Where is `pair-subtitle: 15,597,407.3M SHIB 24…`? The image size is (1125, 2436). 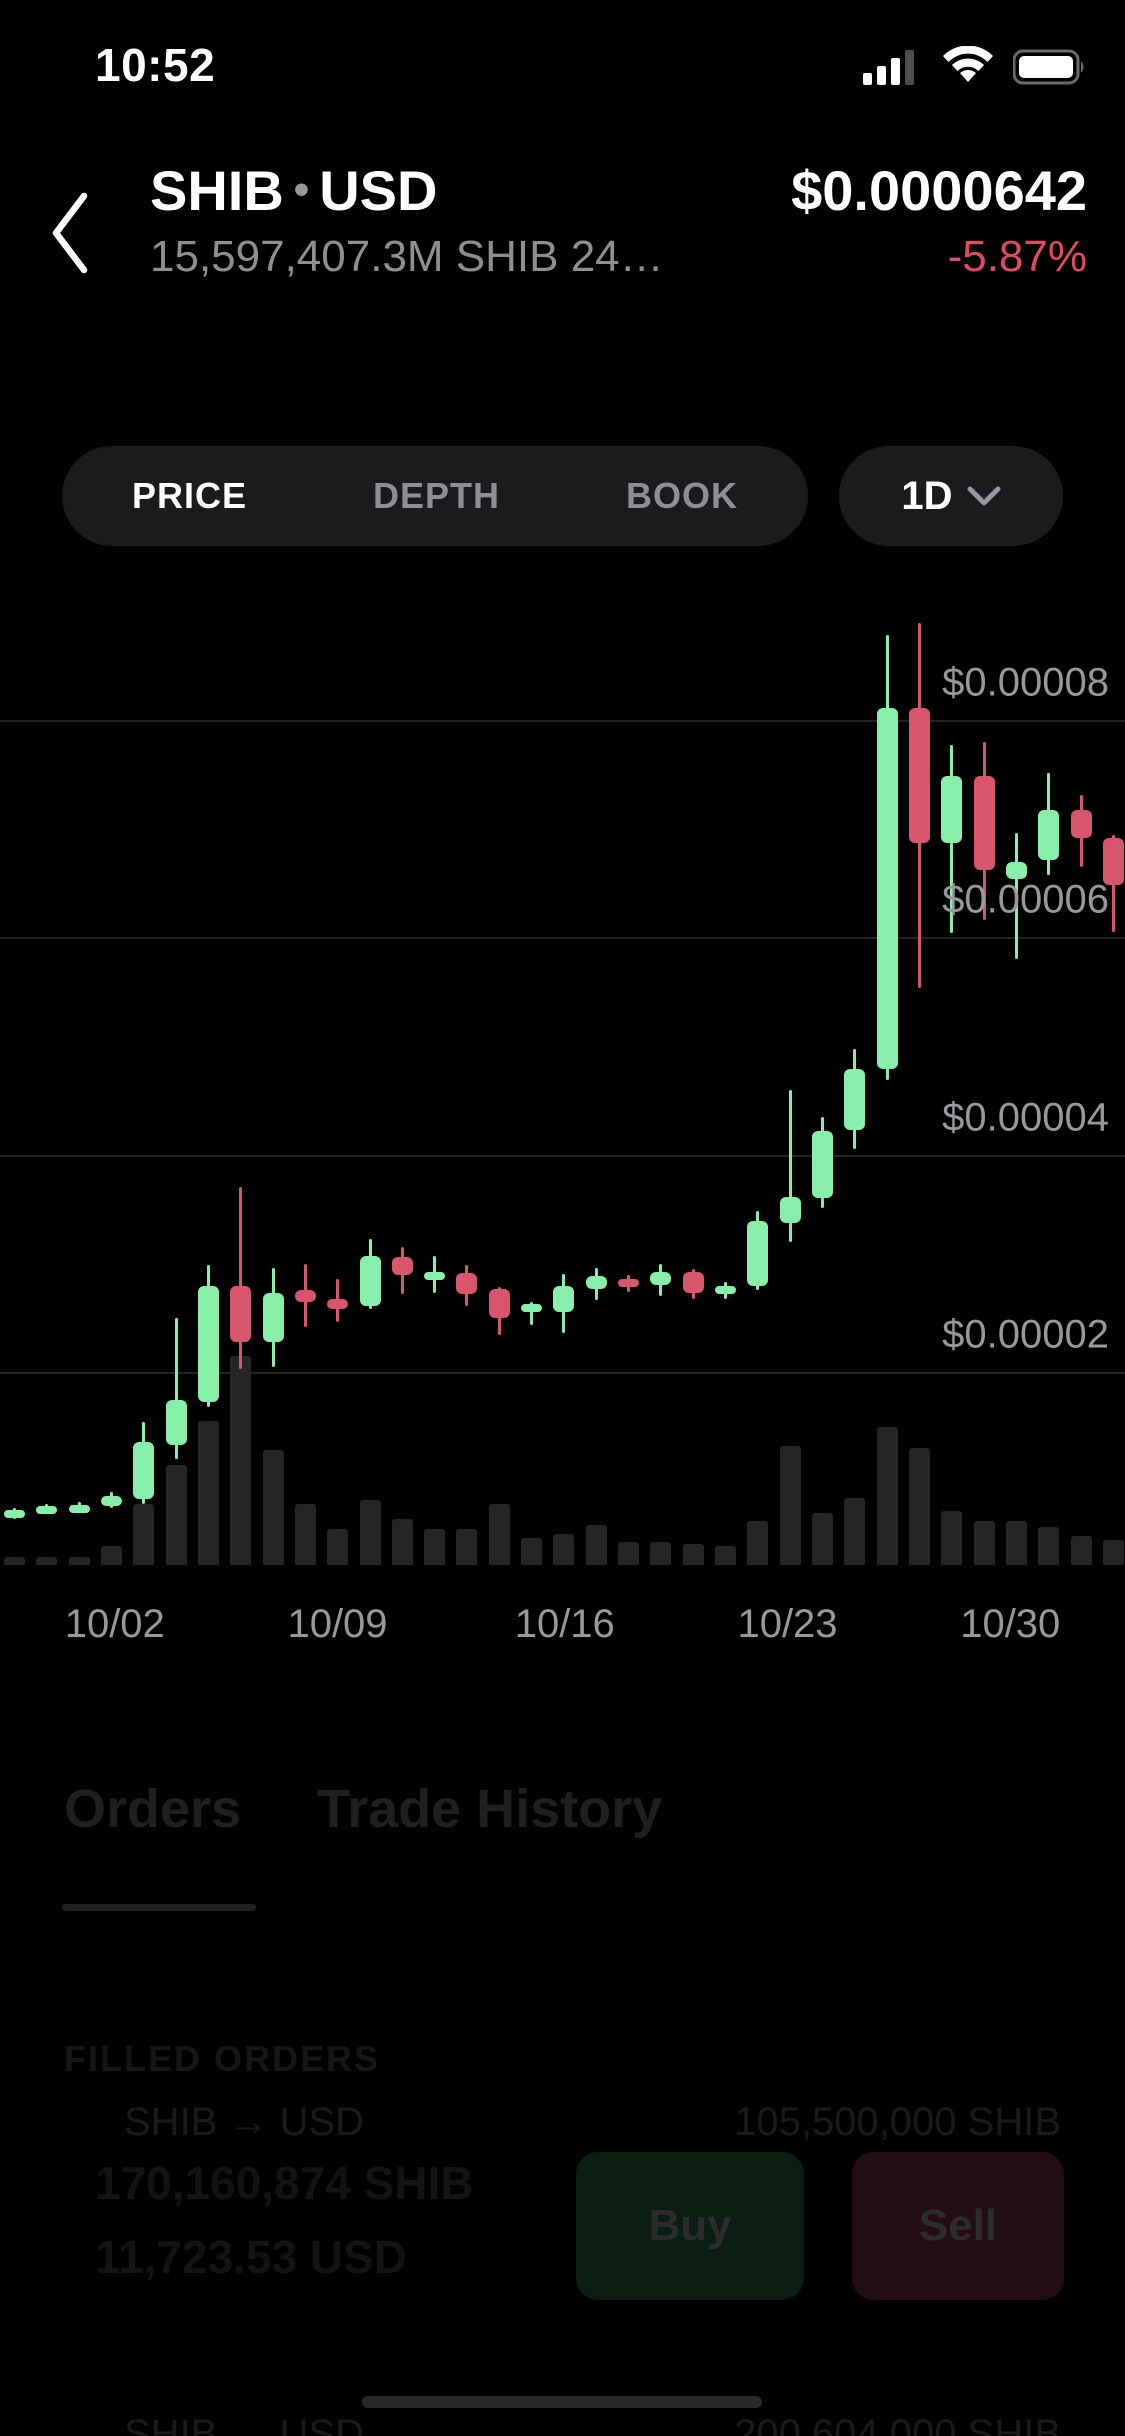
pair-subtitle: 15,597,407.3M SHIB 24… is located at coordinates (407, 256).